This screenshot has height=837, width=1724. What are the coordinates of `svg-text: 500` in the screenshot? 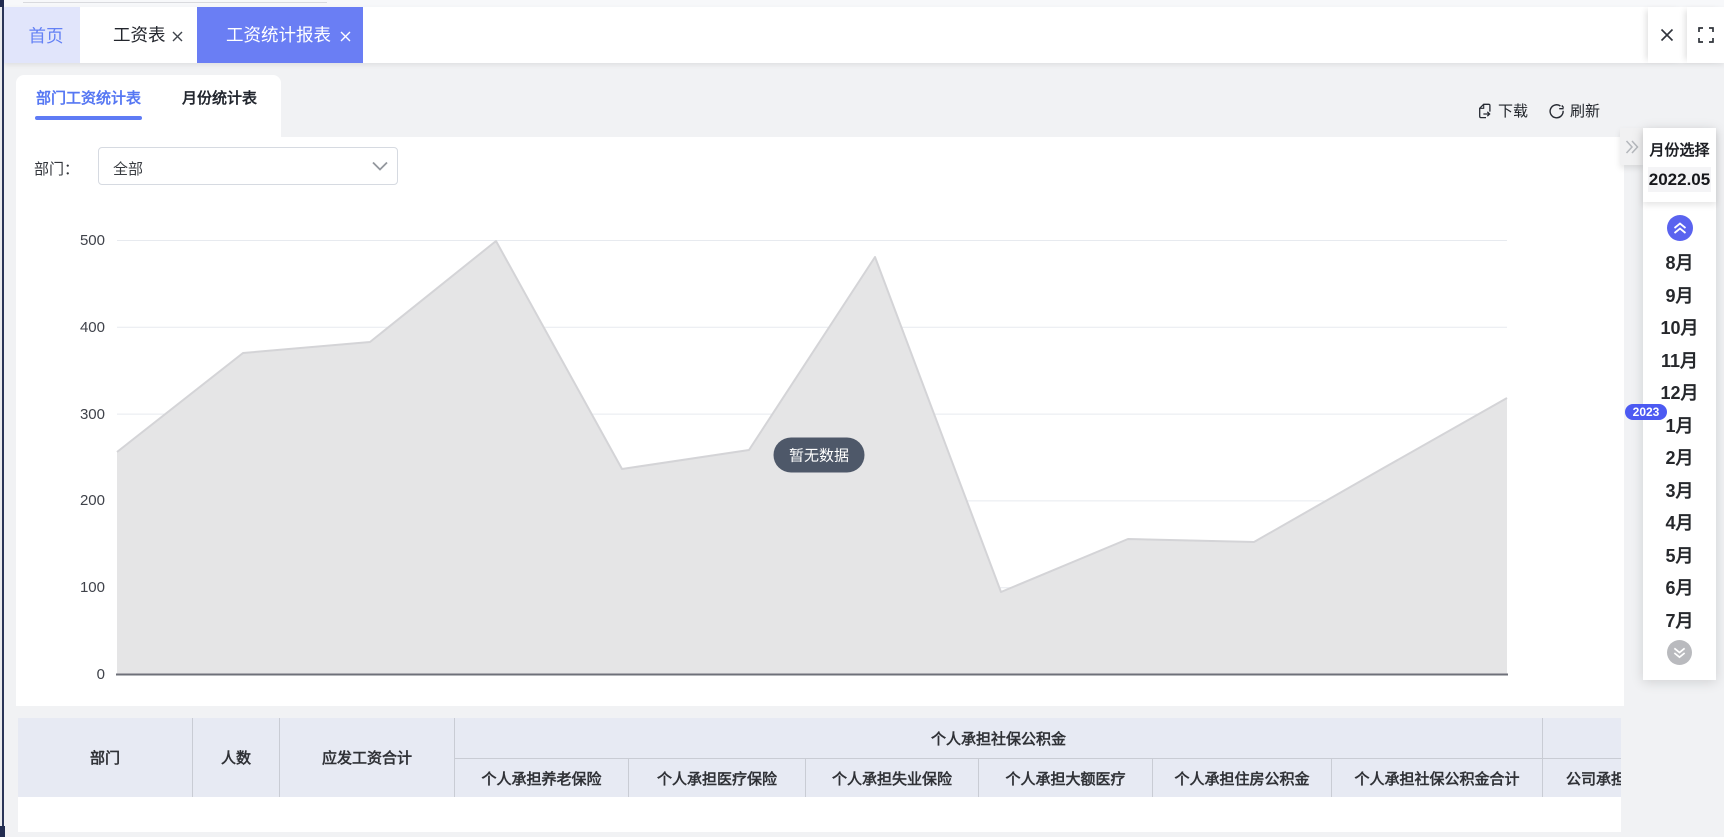 It's located at (92, 240).